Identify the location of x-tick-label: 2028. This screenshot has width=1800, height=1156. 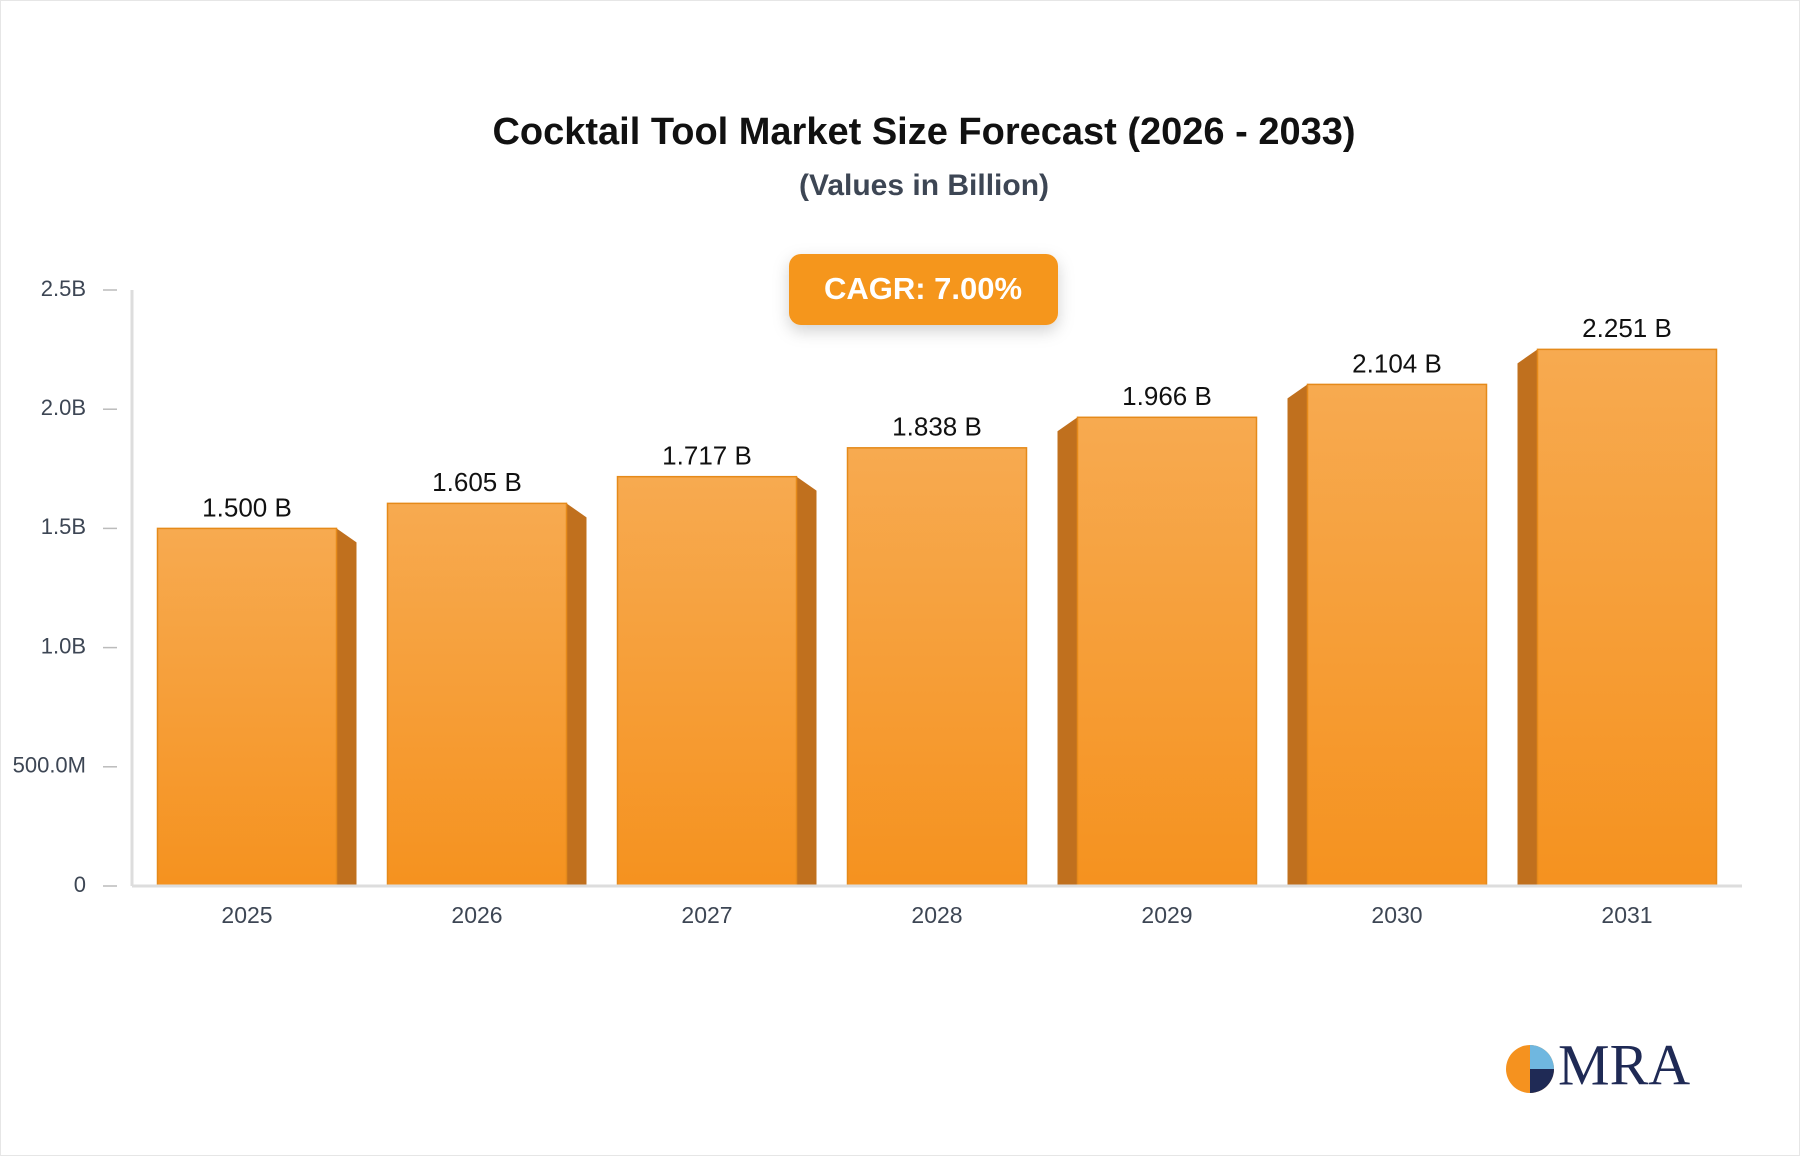
(936, 915).